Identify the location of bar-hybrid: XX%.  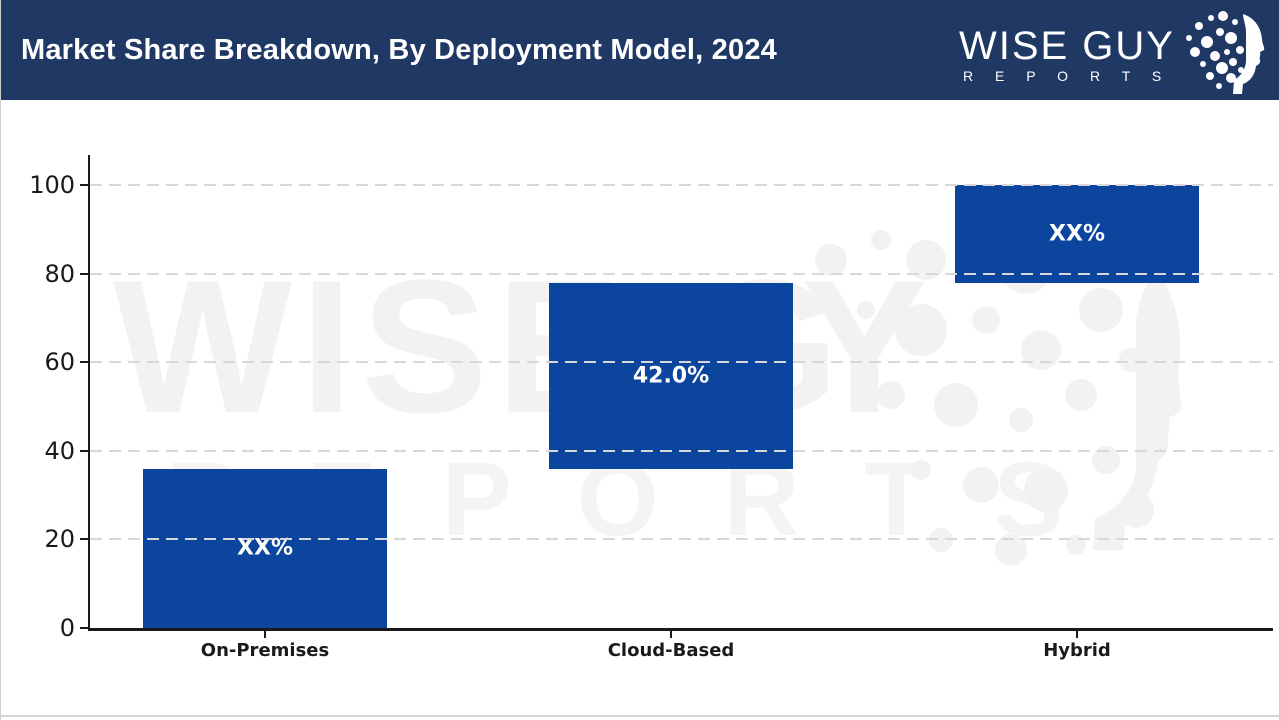
(1077, 234).